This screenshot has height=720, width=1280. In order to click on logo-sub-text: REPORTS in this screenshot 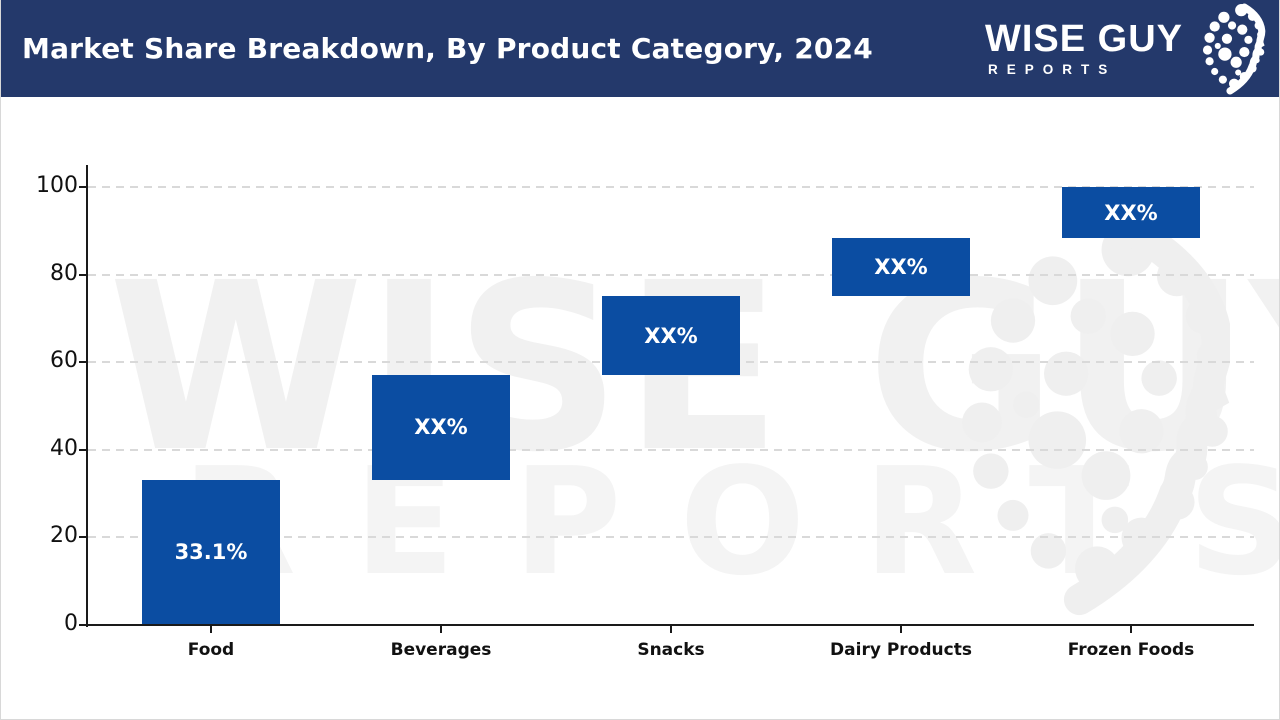, I will do `click(1052, 69)`.